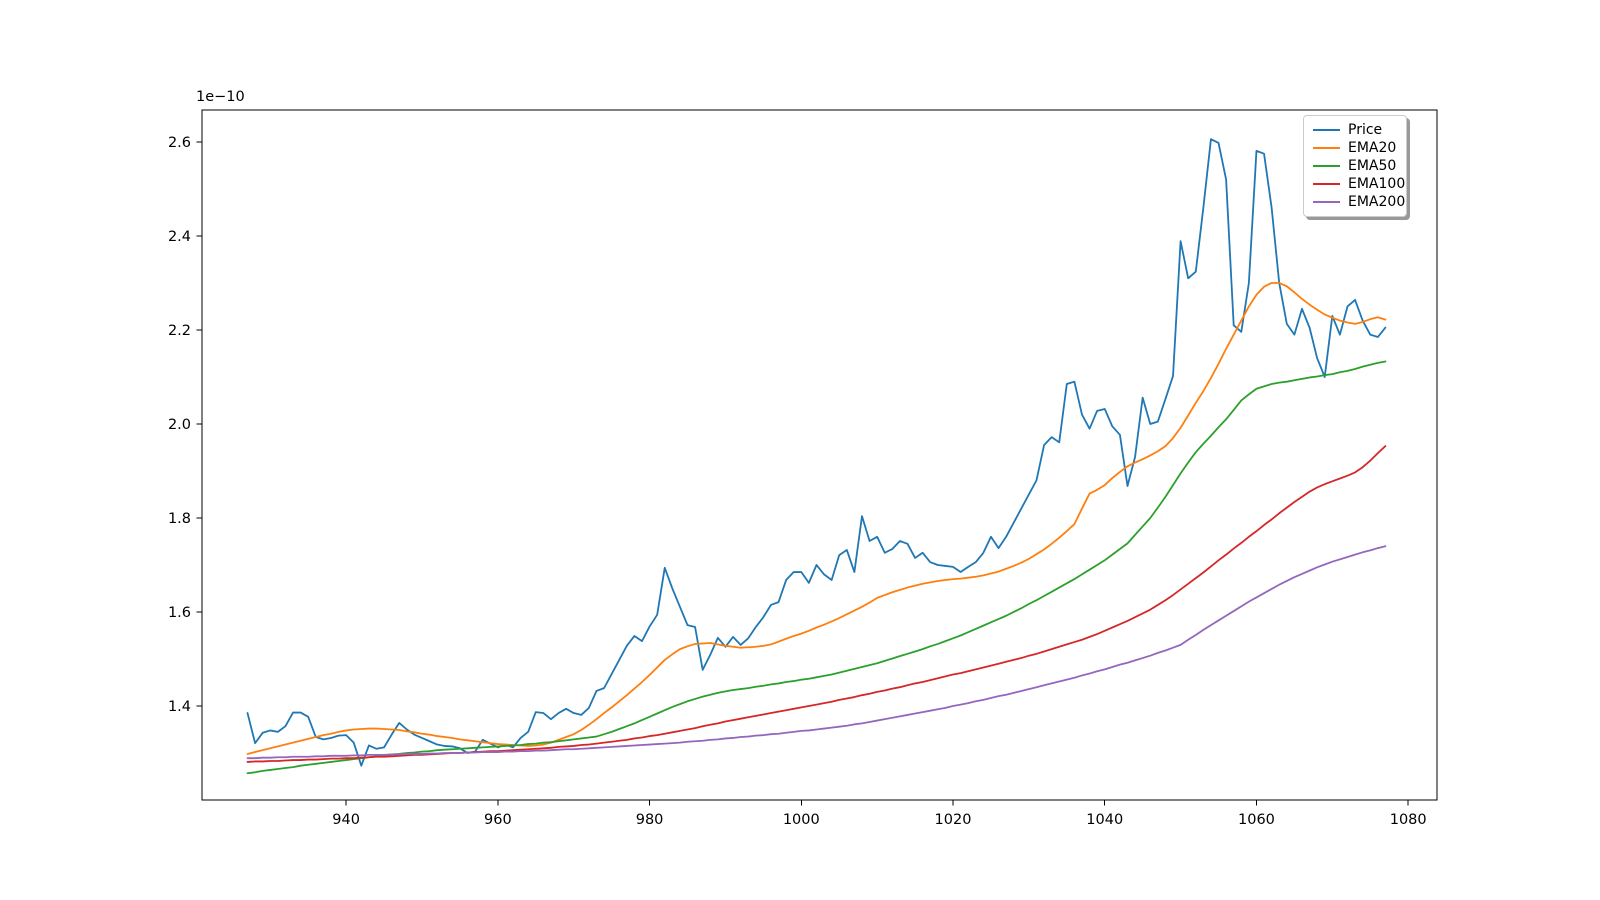 The width and height of the screenshot is (1600, 900). I want to click on legend-item-ema200: EMA200, so click(1359, 202).